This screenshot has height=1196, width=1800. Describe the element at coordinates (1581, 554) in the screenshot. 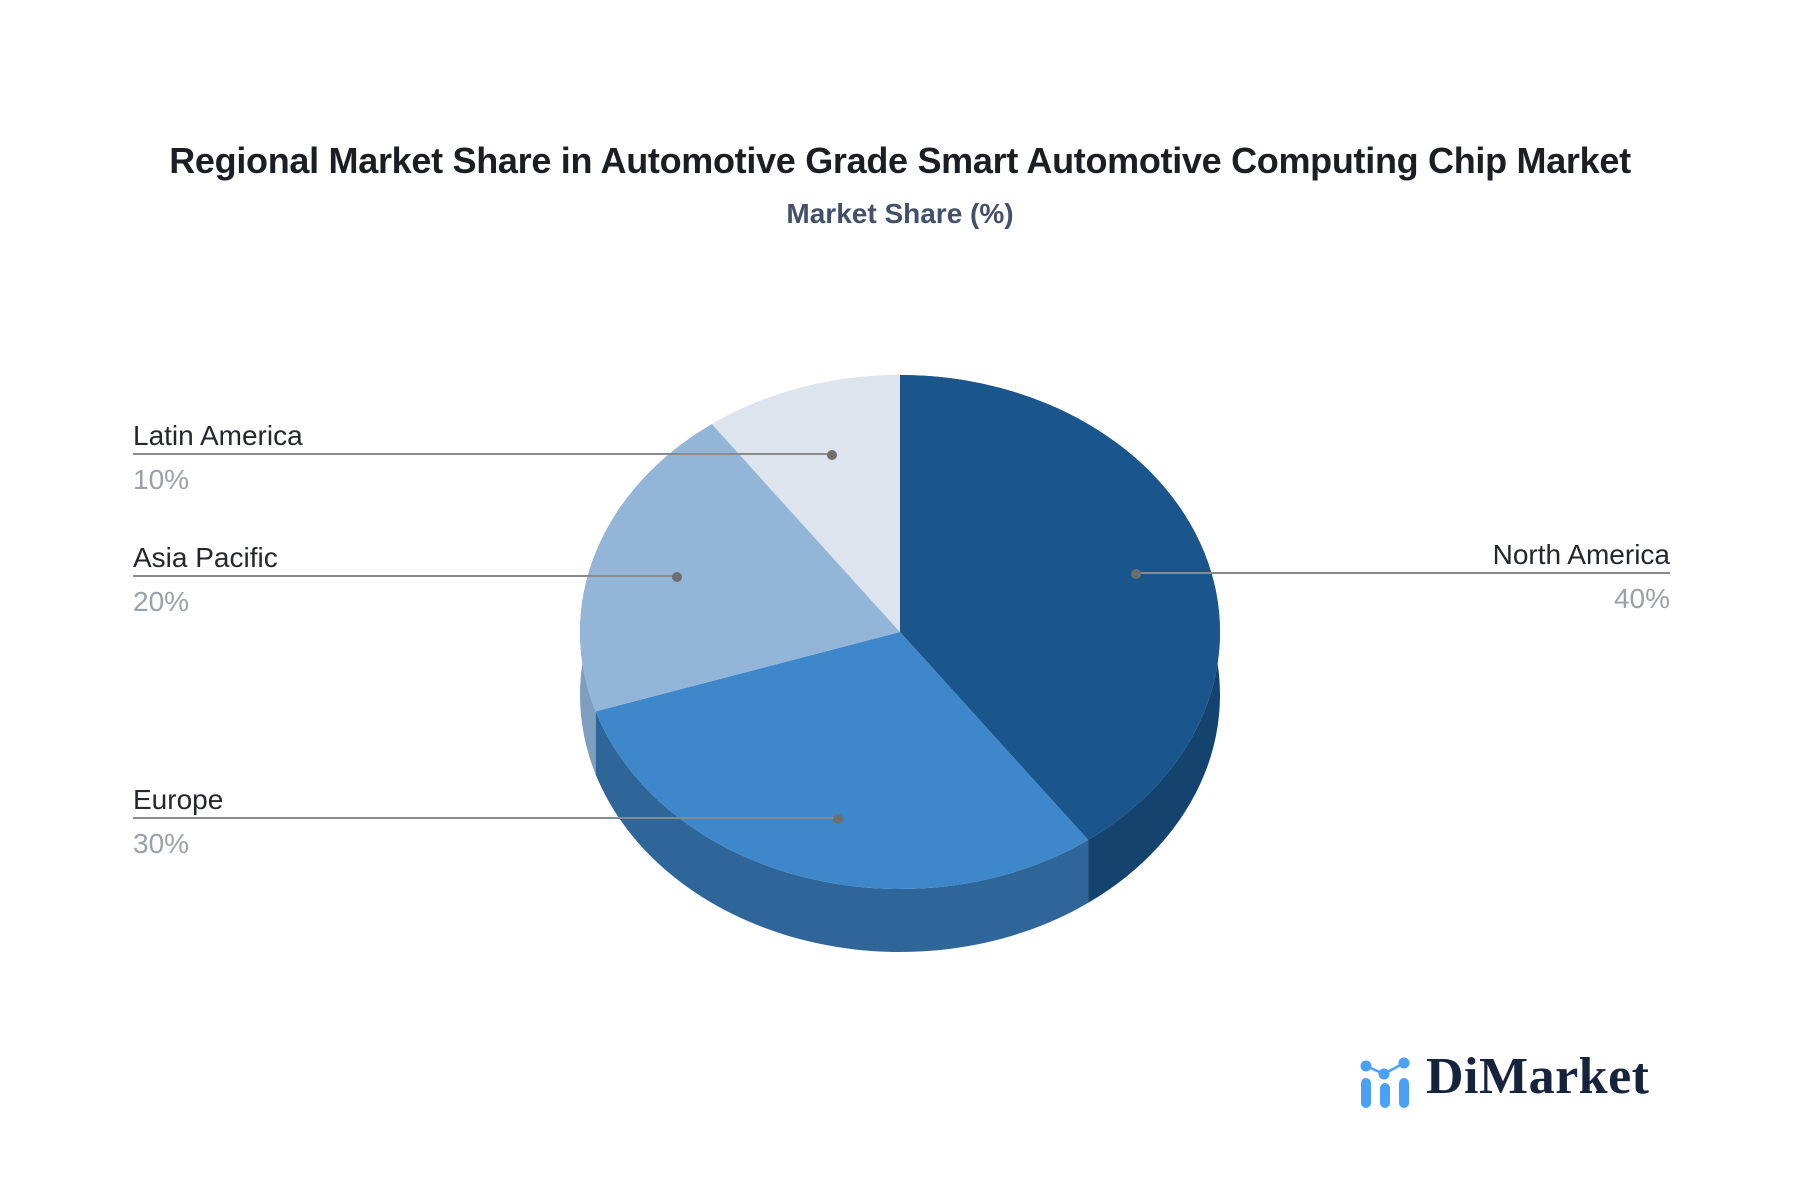

I see `slice-label: North America` at that location.